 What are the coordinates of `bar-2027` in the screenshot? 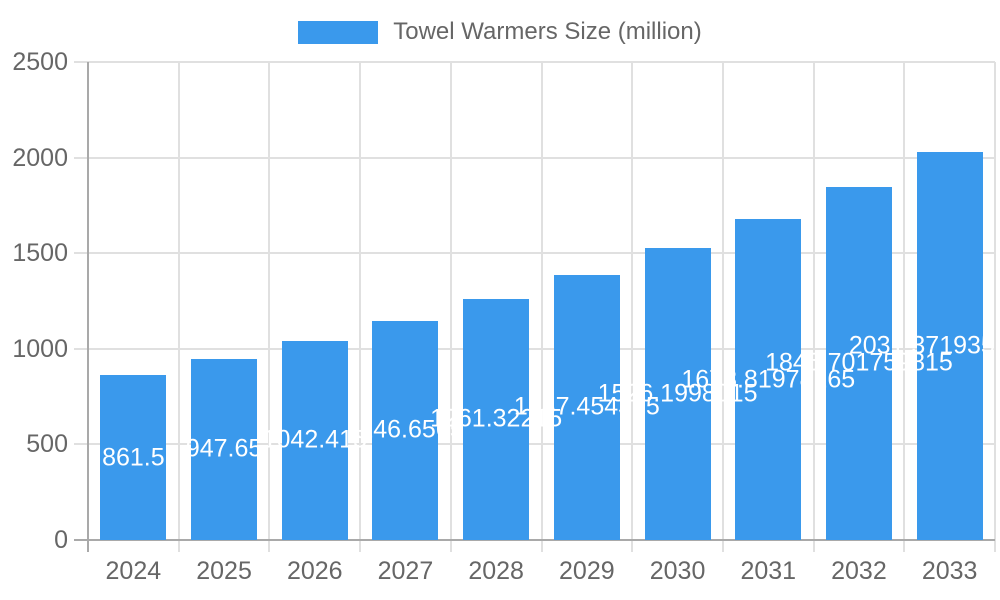 It's located at (405, 430).